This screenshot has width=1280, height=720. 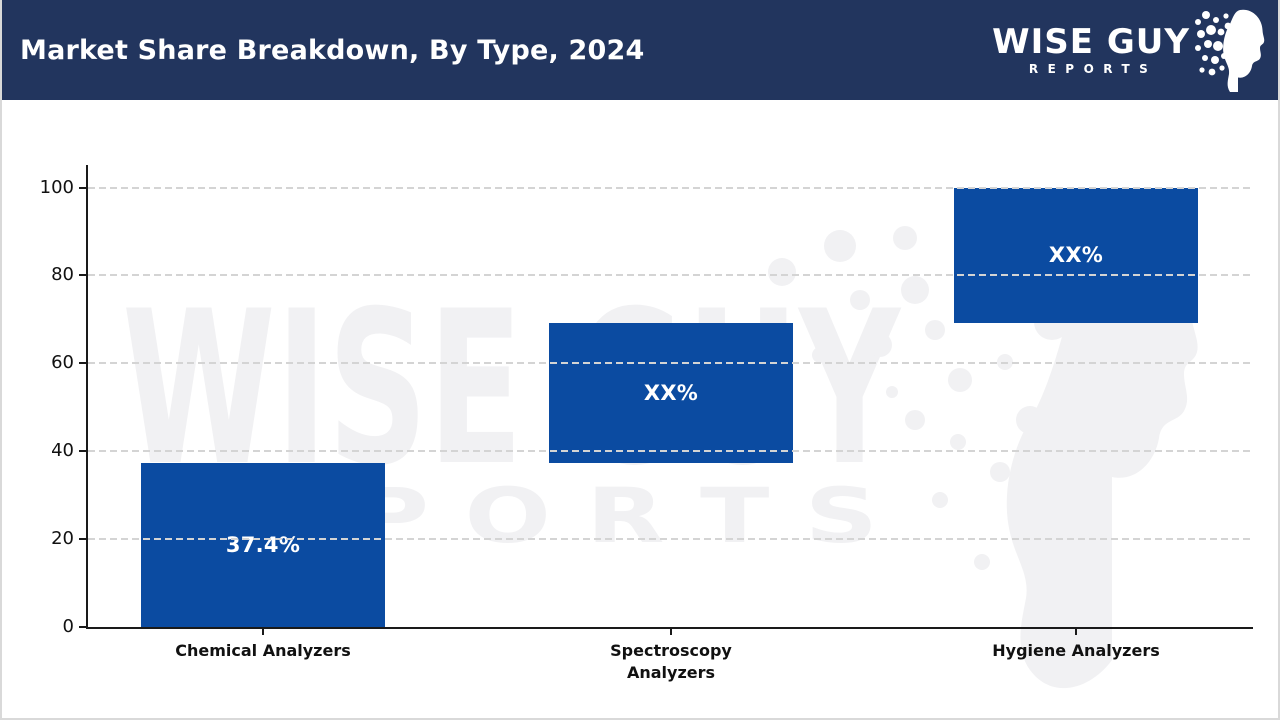 I want to click on y-axis, so click(x=87, y=397).